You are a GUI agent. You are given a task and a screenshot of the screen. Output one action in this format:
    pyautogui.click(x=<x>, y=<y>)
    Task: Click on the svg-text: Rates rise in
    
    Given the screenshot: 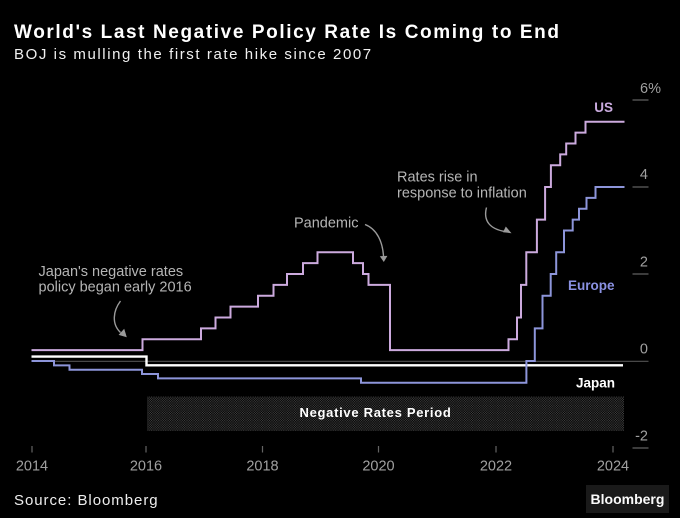 What is the action you would take?
    pyautogui.click(x=437, y=178)
    